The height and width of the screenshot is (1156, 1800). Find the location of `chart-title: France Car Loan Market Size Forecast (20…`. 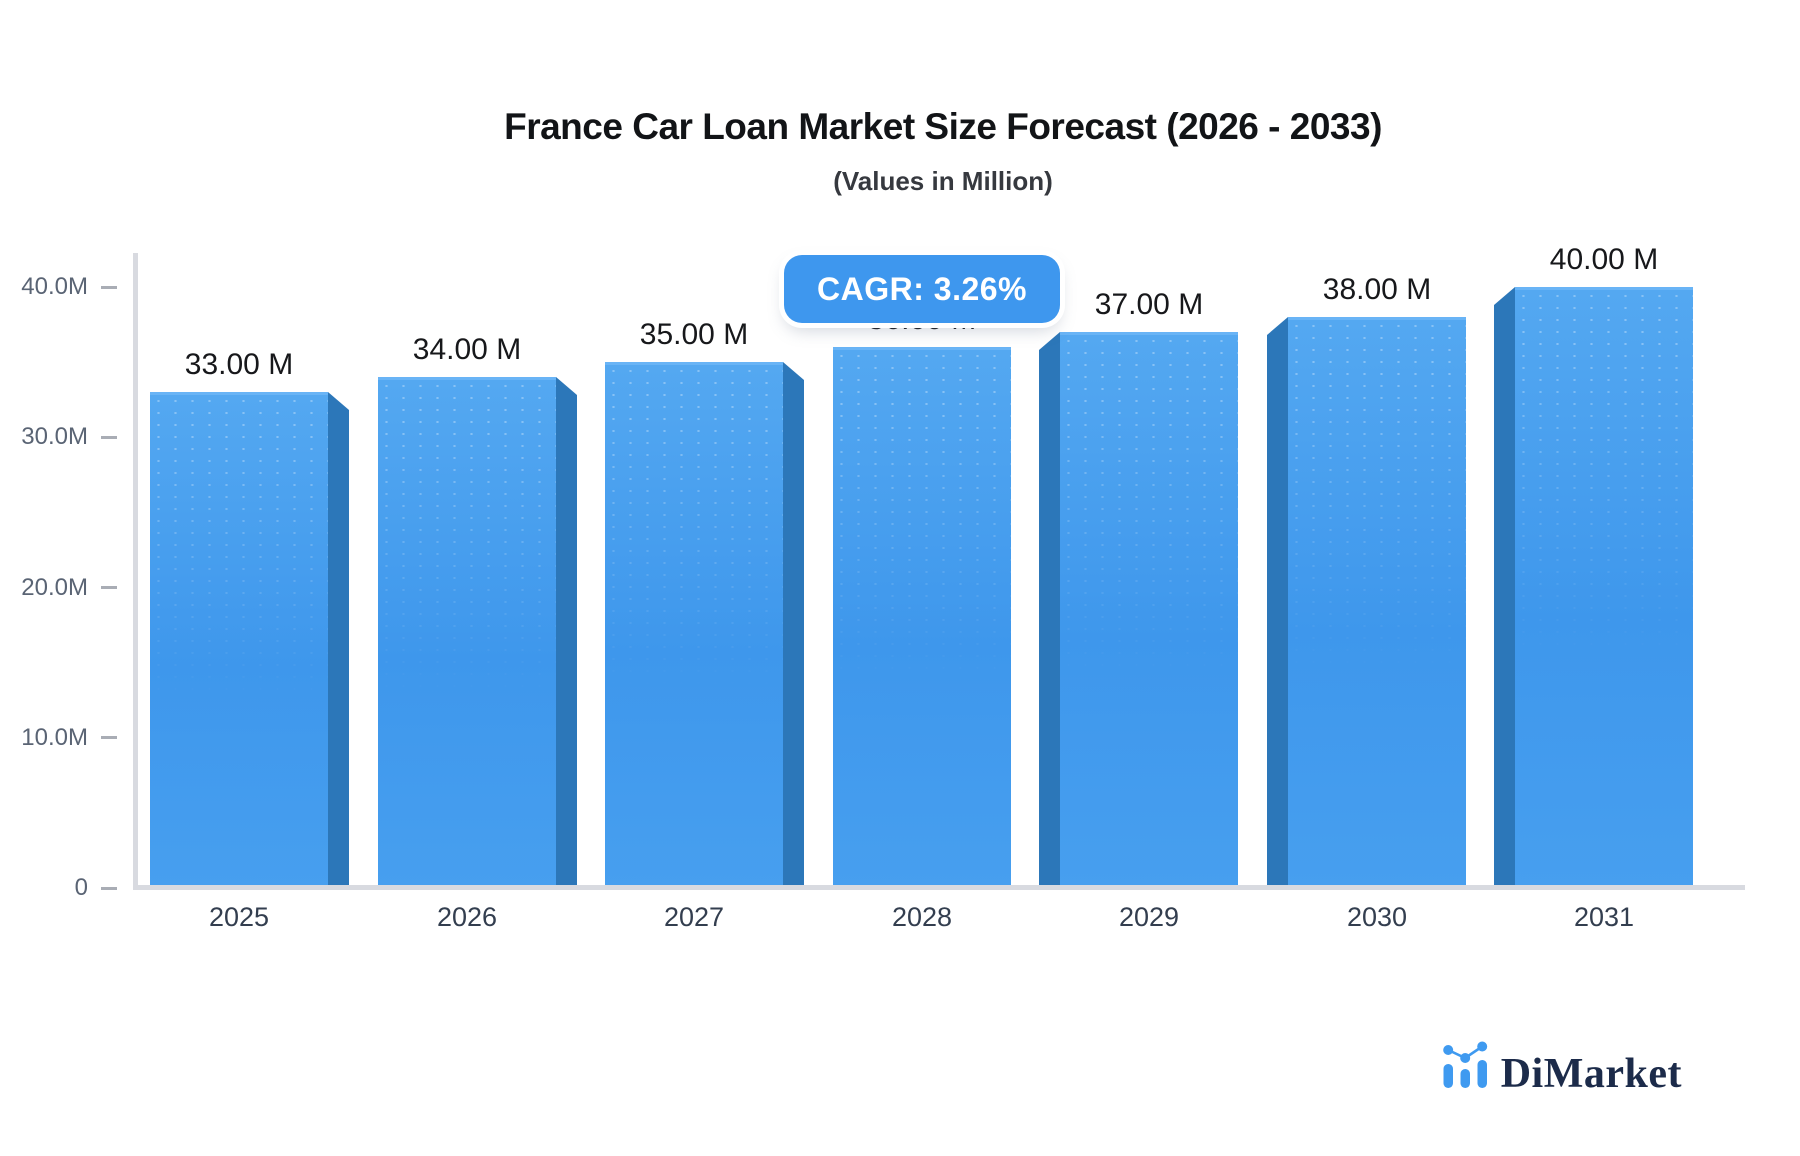

chart-title: France Car Loan Market Size Forecast (20… is located at coordinates (943, 126).